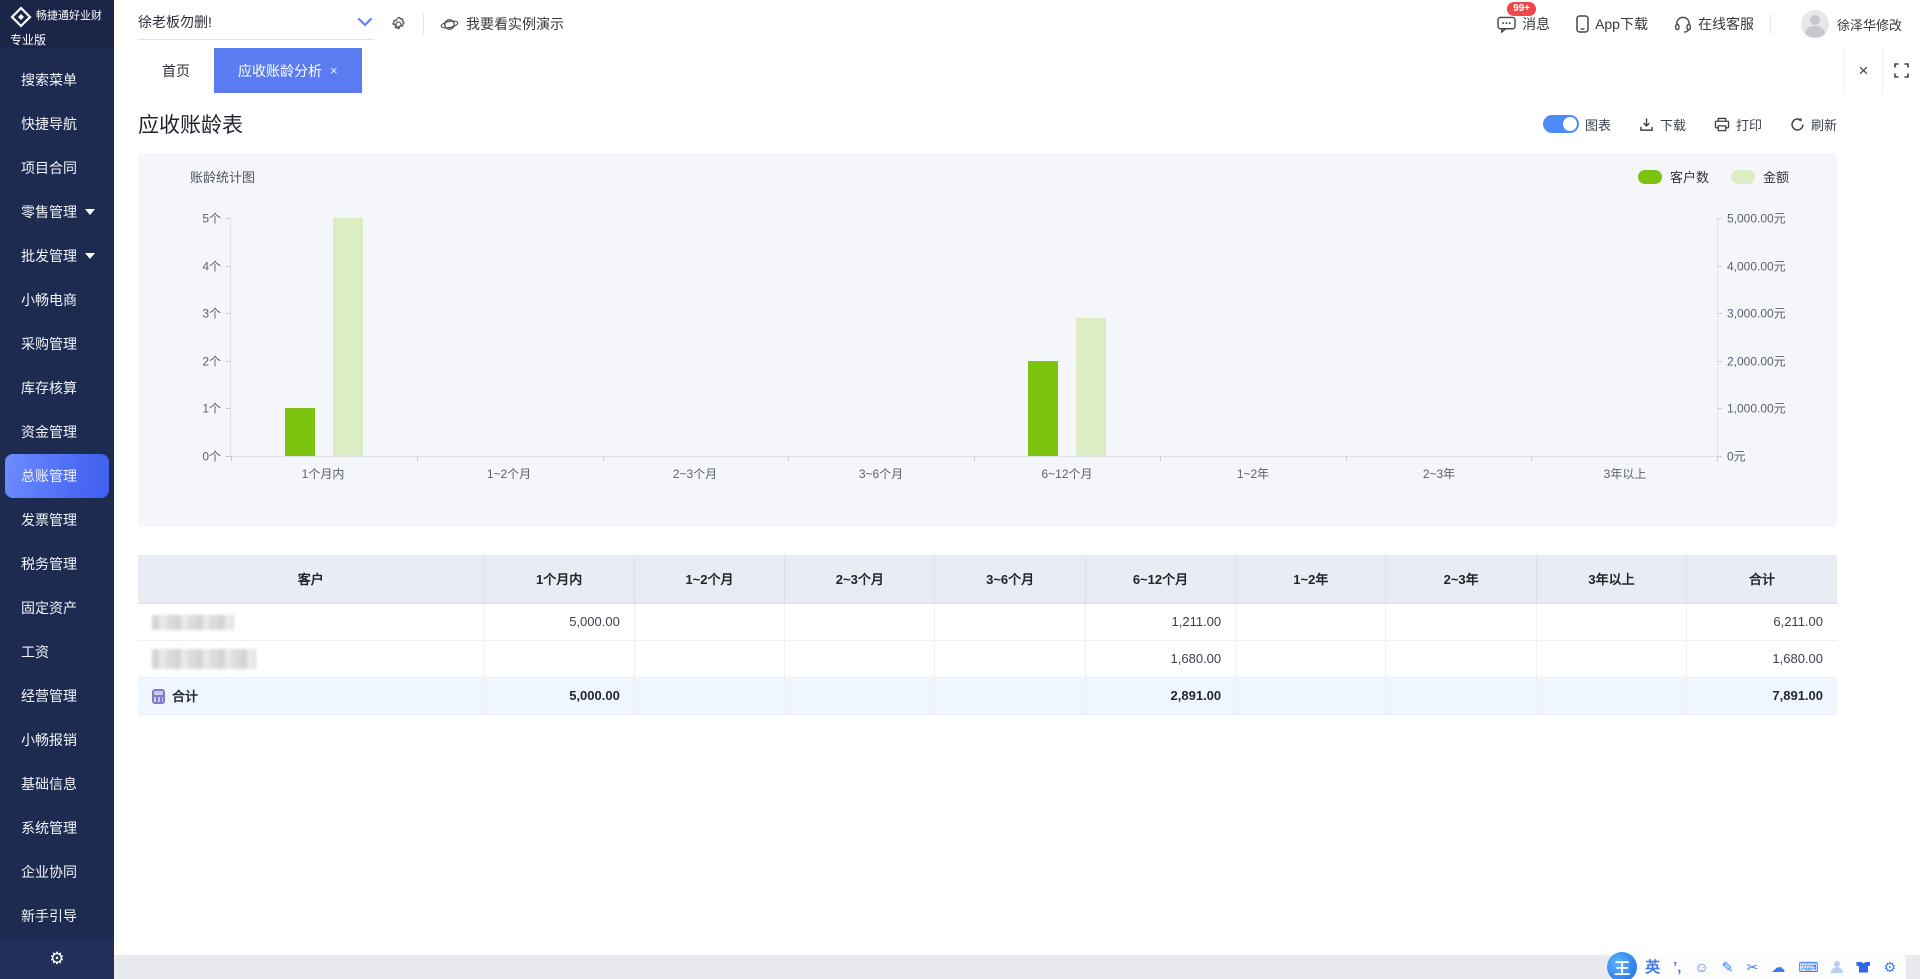 Image resolution: width=1920 pixels, height=979 pixels. Describe the element at coordinates (1761, 622) in the screenshot. I see `amount-cell: 6,211.00` at that location.